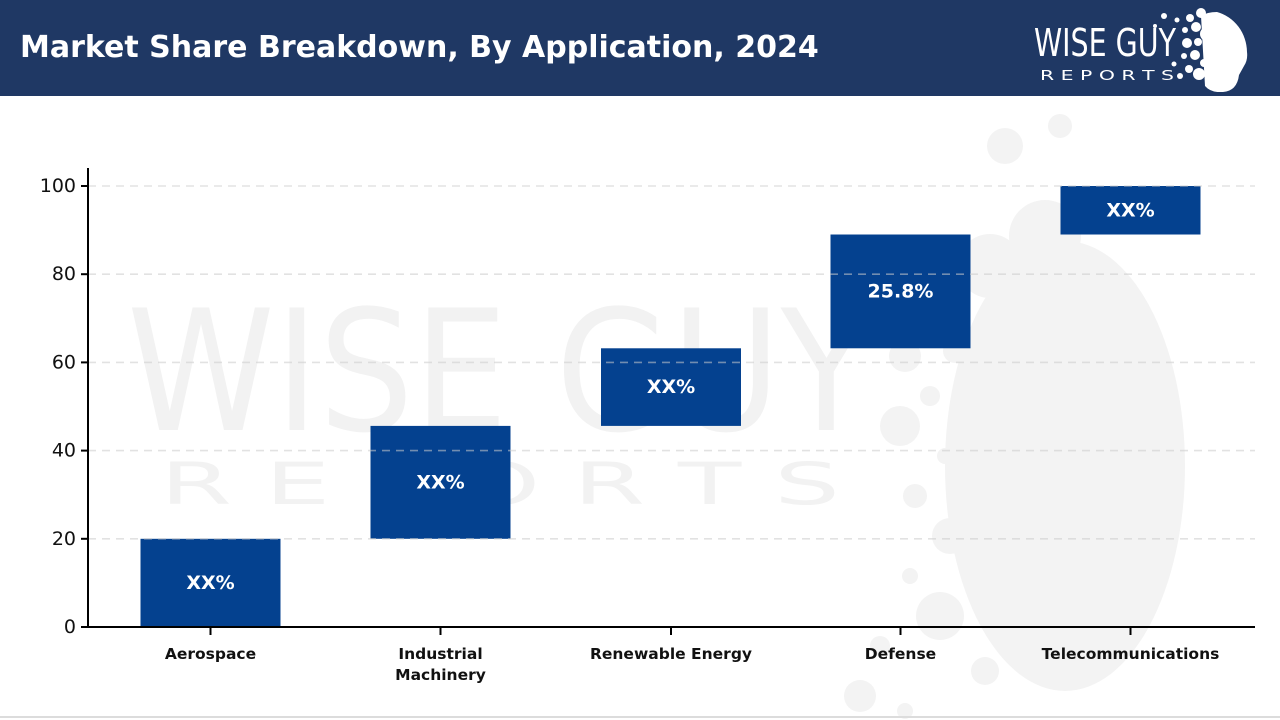  I want to click on bar-defense, so click(900, 291).